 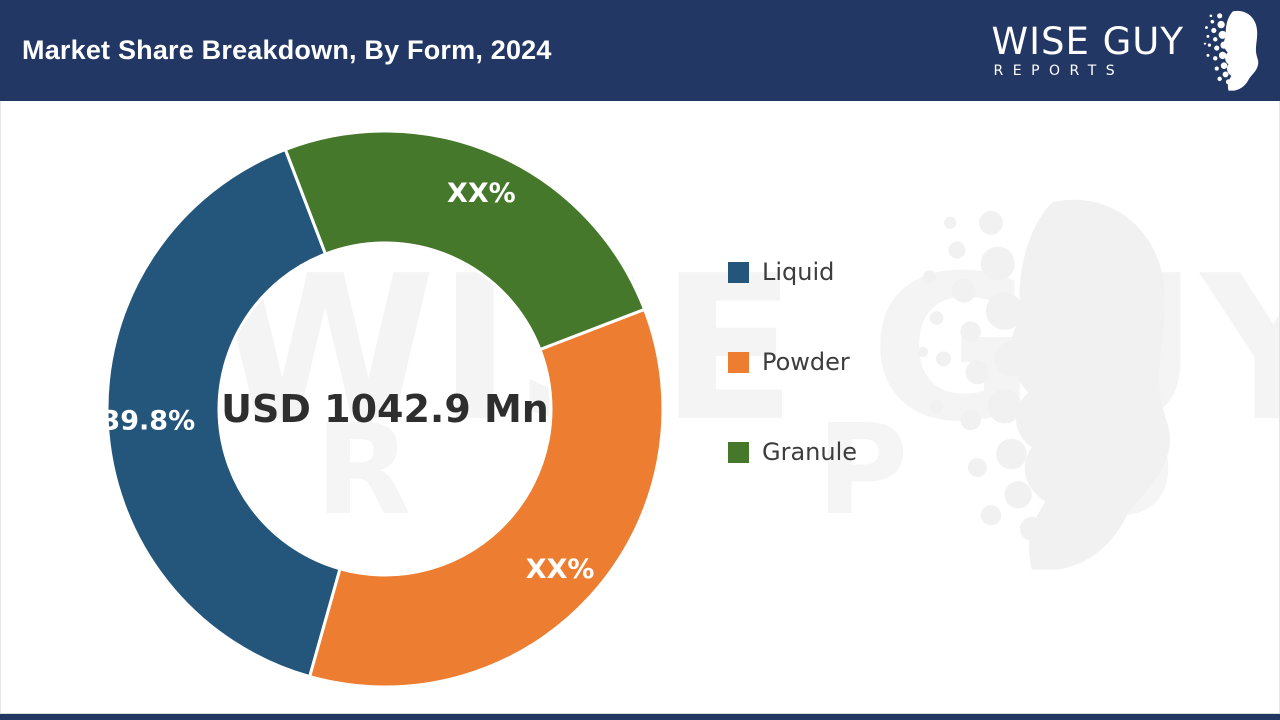 What do you see at coordinates (640, 717) in the screenshot?
I see `footer-bar` at bounding box center [640, 717].